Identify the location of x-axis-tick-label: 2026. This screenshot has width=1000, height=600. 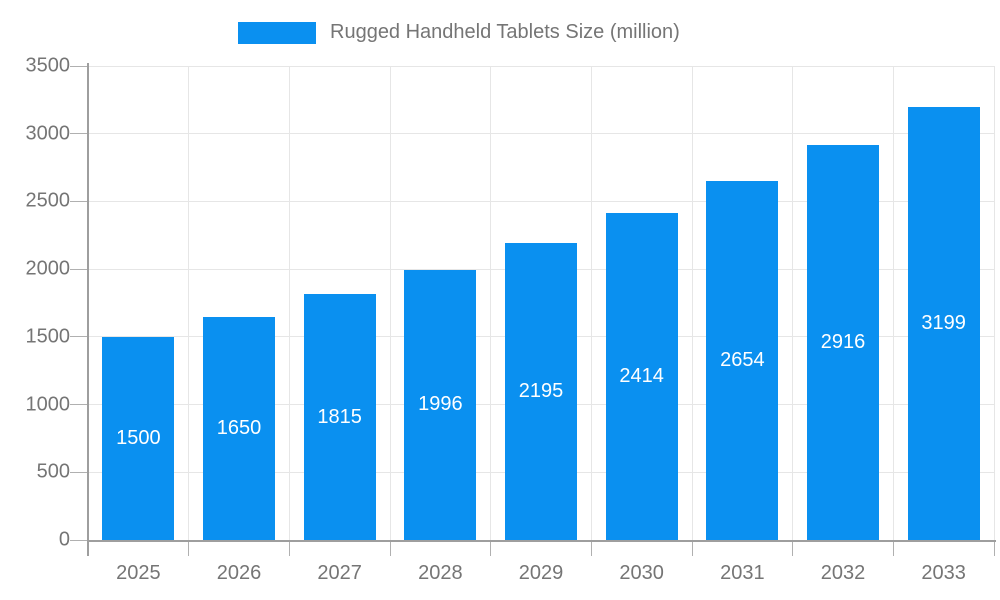
(239, 573).